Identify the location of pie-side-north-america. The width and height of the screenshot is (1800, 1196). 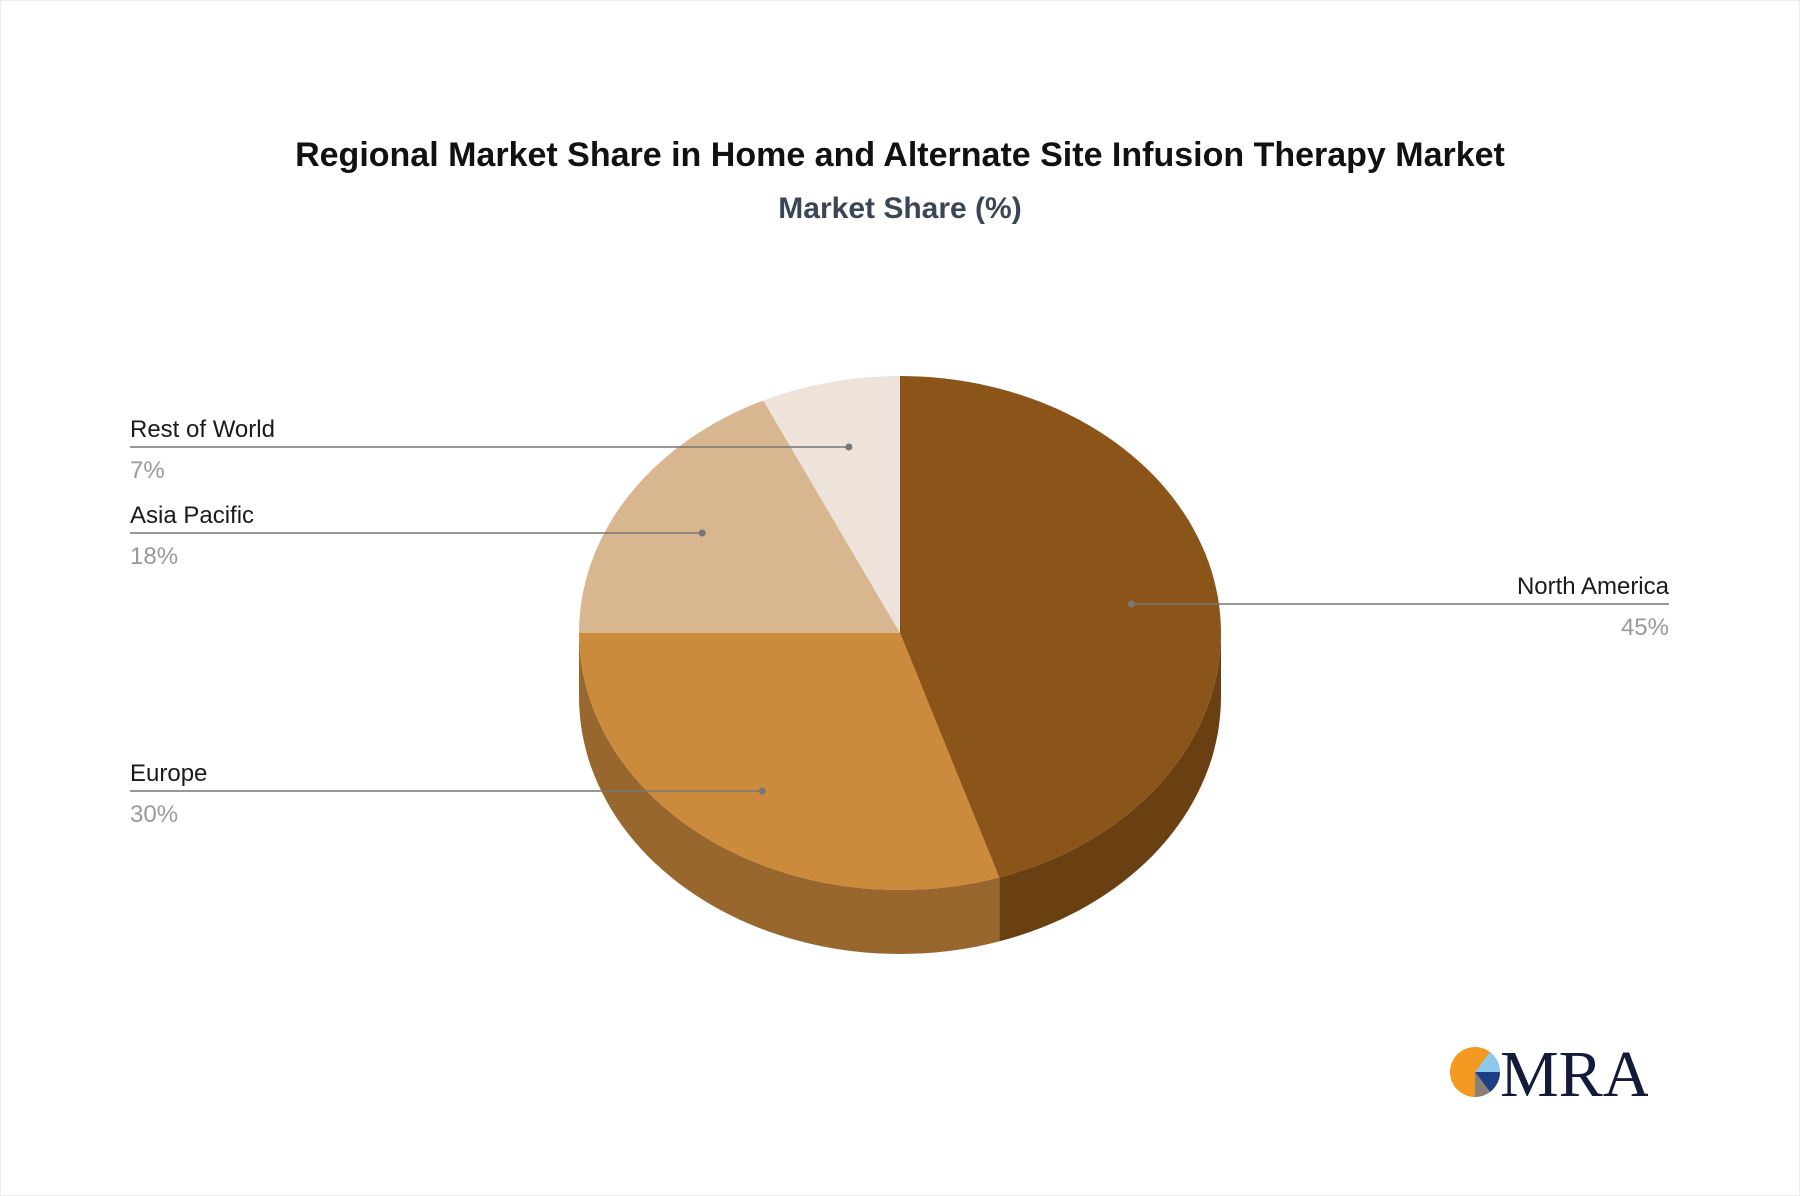
(1110, 787).